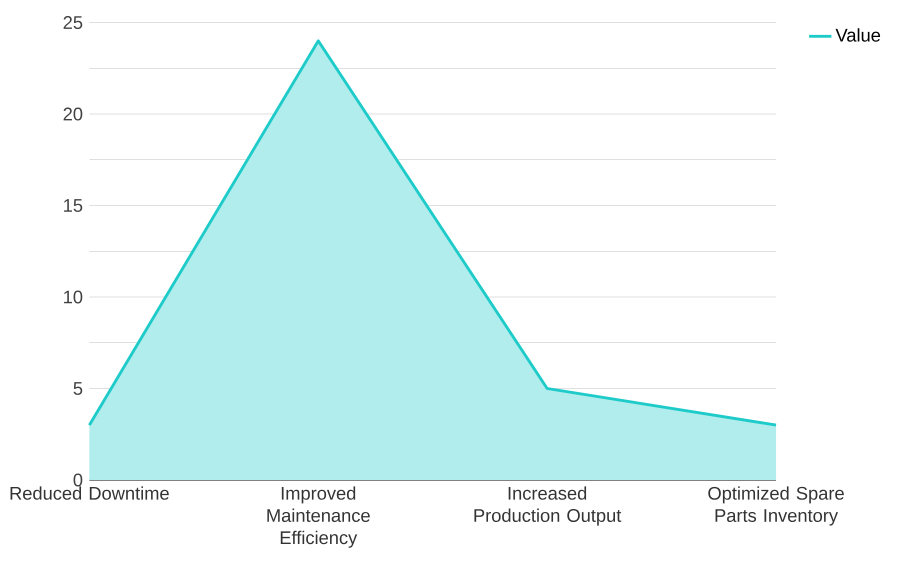  I want to click on x-tick-label: Optimized Spare Parts Inventory, so click(776, 506).